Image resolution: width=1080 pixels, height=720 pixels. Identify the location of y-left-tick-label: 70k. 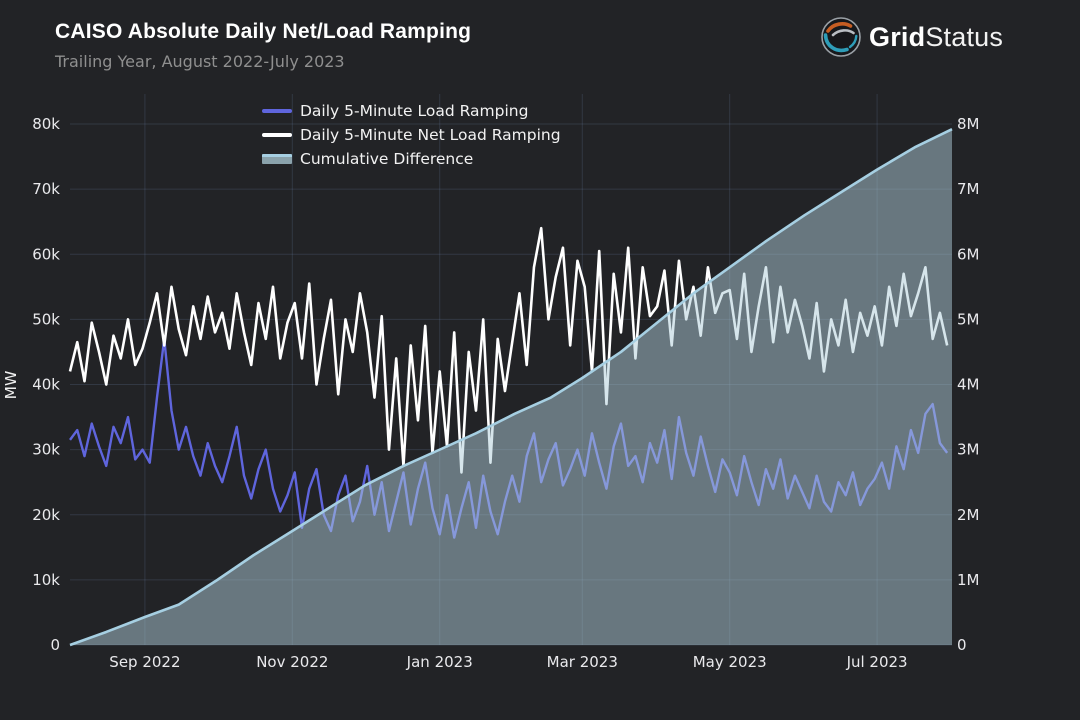
(46, 189).